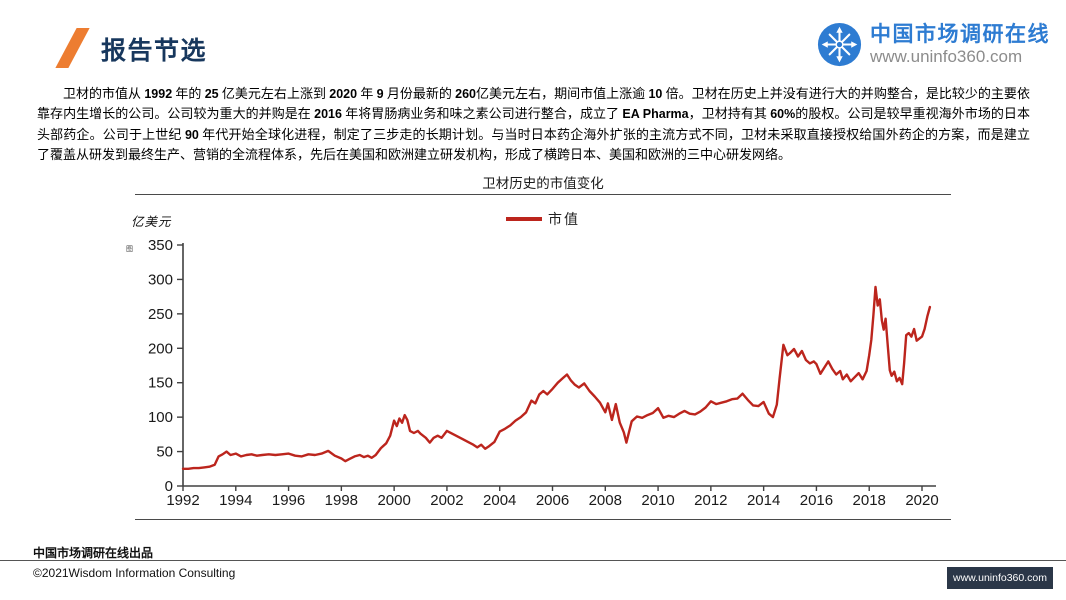 The height and width of the screenshot is (600, 1066). I want to click on legend-line-swatch, so click(524, 219).